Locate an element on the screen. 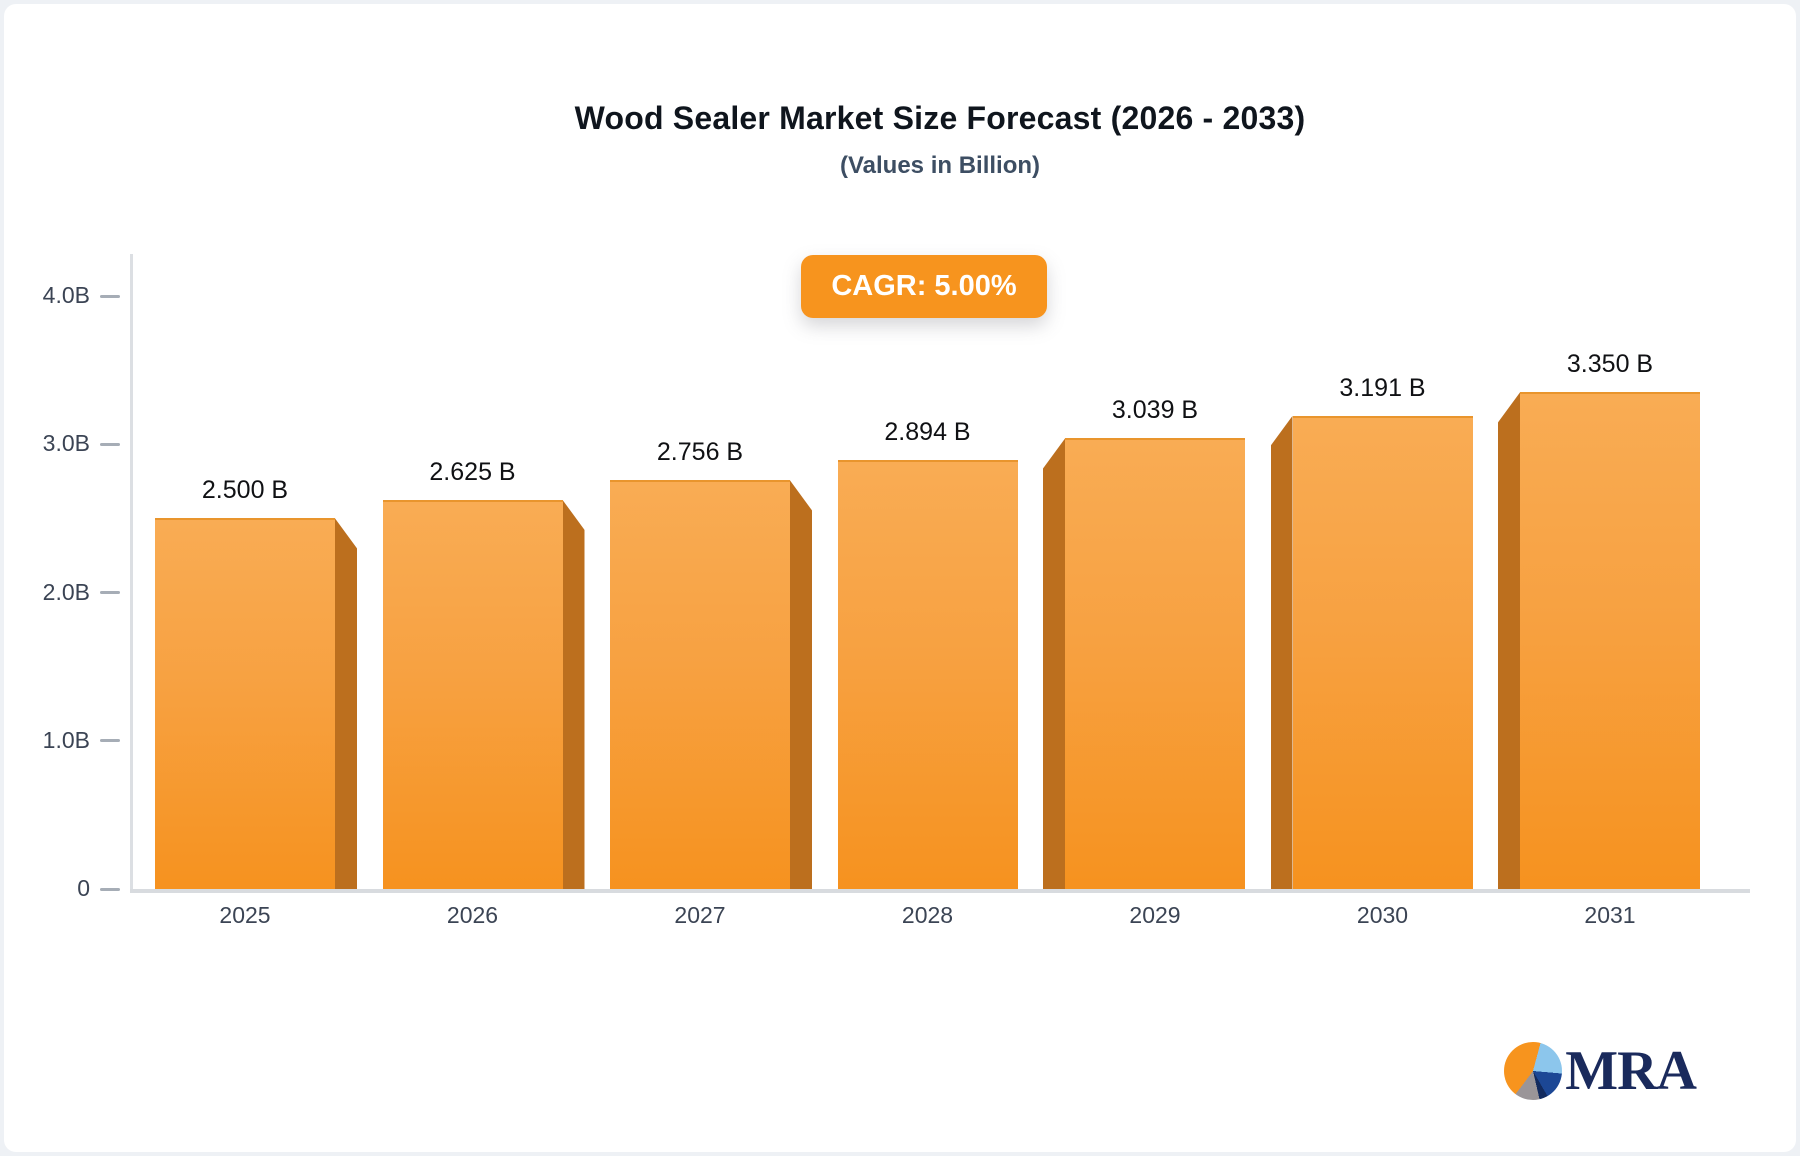  y-tick-label: 2.0B is located at coordinates (66, 591).